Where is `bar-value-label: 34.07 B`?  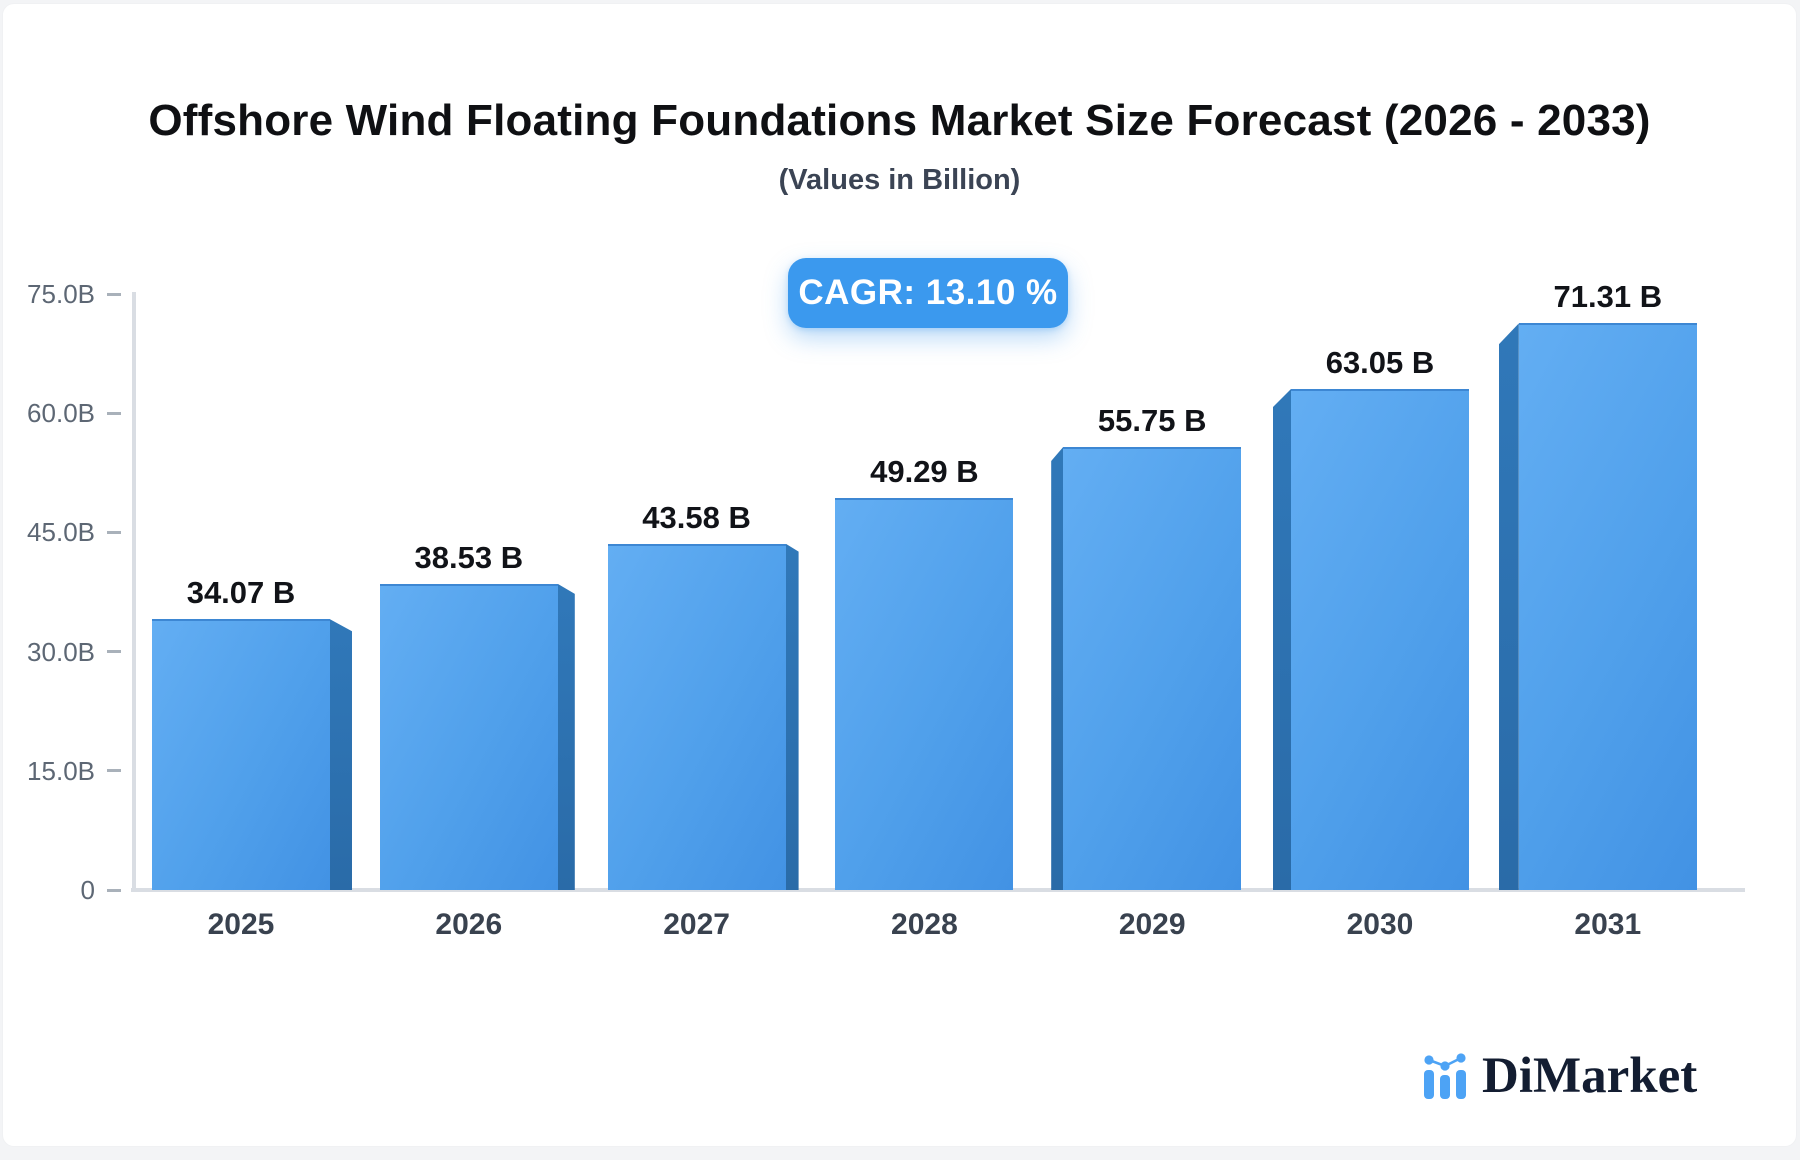
bar-value-label: 34.07 B is located at coordinates (241, 593).